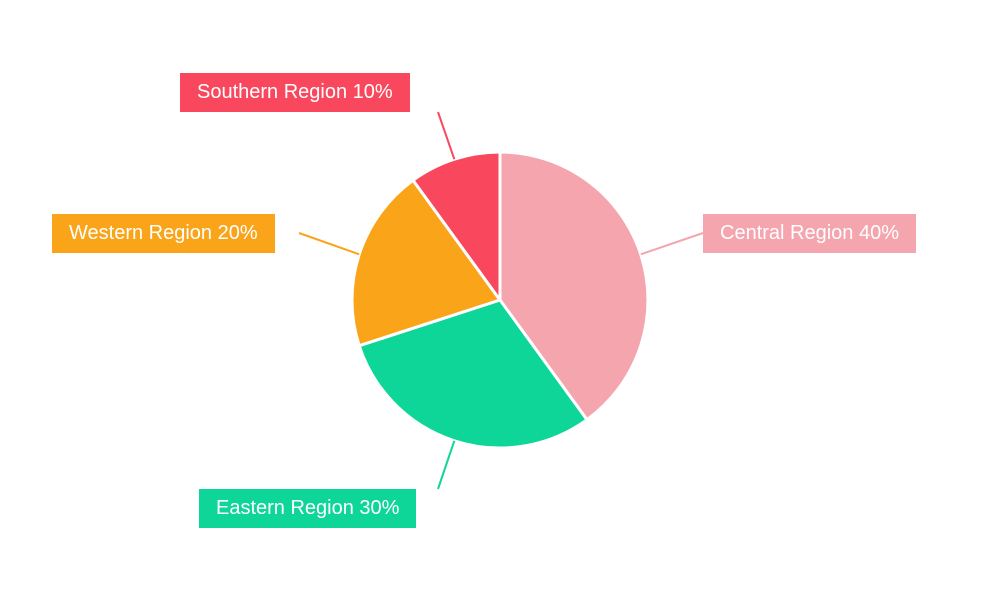 The image size is (1000, 600). I want to click on callout-label-western-region: Western Region 20%, so click(163, 233).